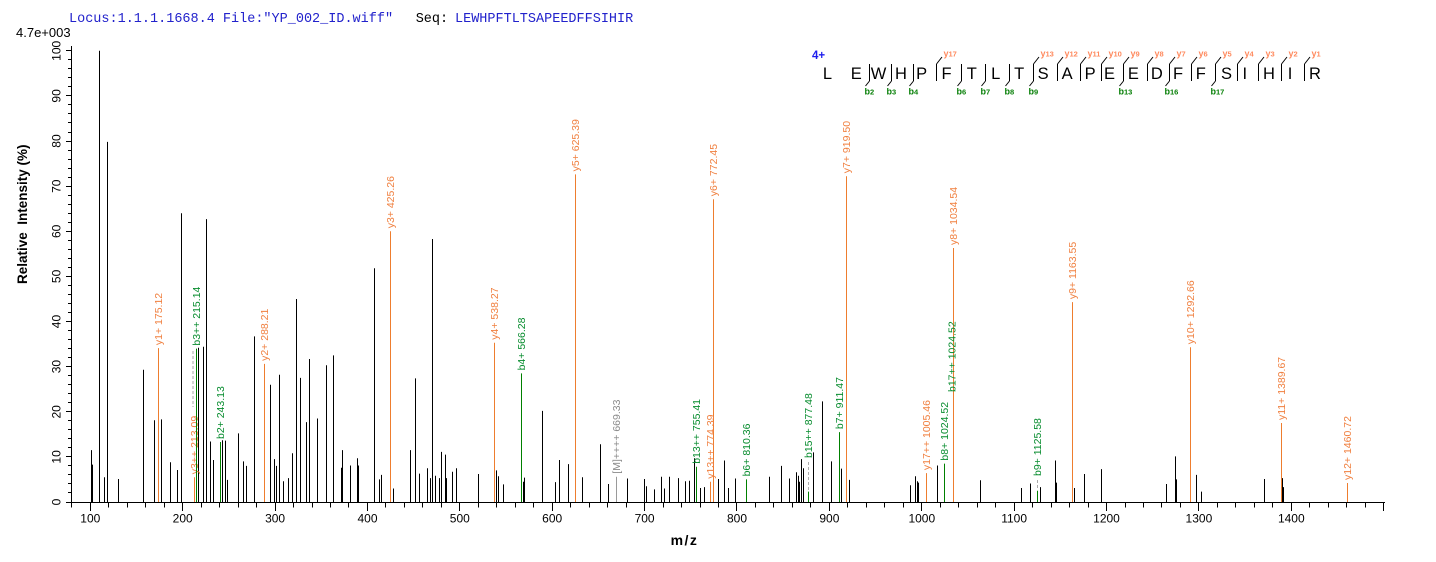 This screenshot has height=562, width=1436. I want to click on svg-text: b3++ 215.14, so click(197, 315).